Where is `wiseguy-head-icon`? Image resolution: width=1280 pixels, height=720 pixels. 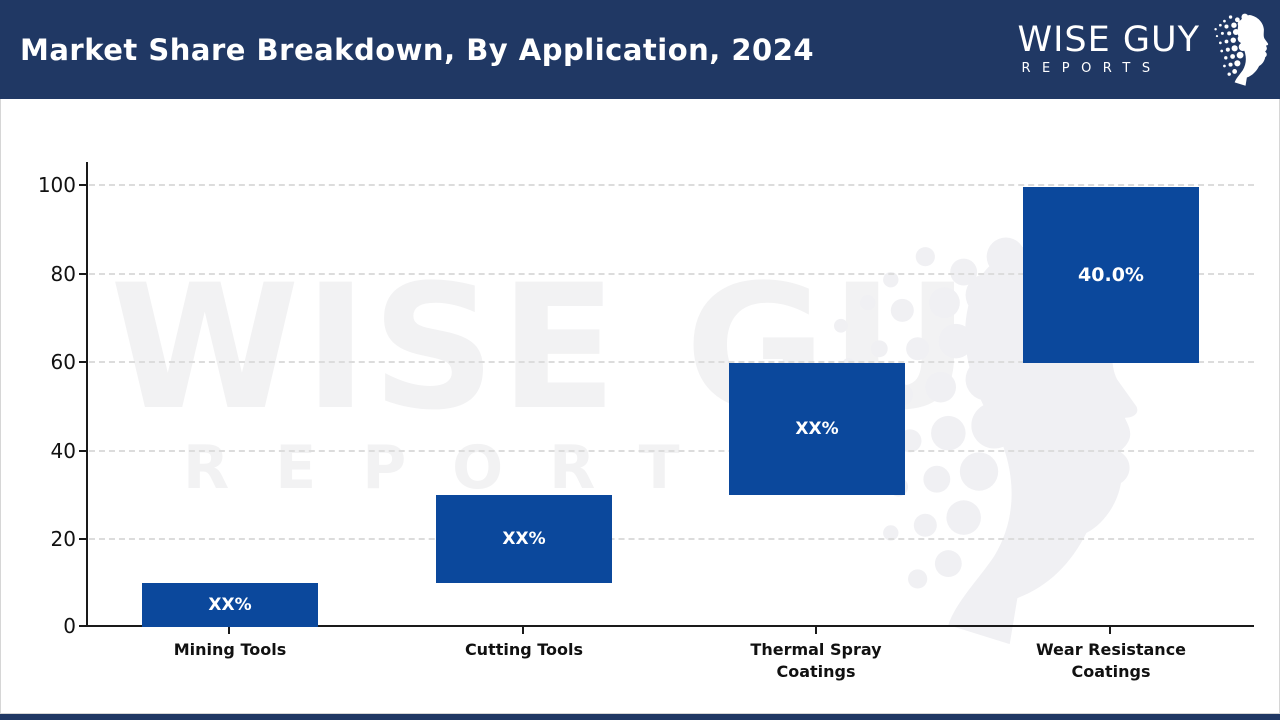
wiseguy-head-icon is located at coordinates (1241, 49).